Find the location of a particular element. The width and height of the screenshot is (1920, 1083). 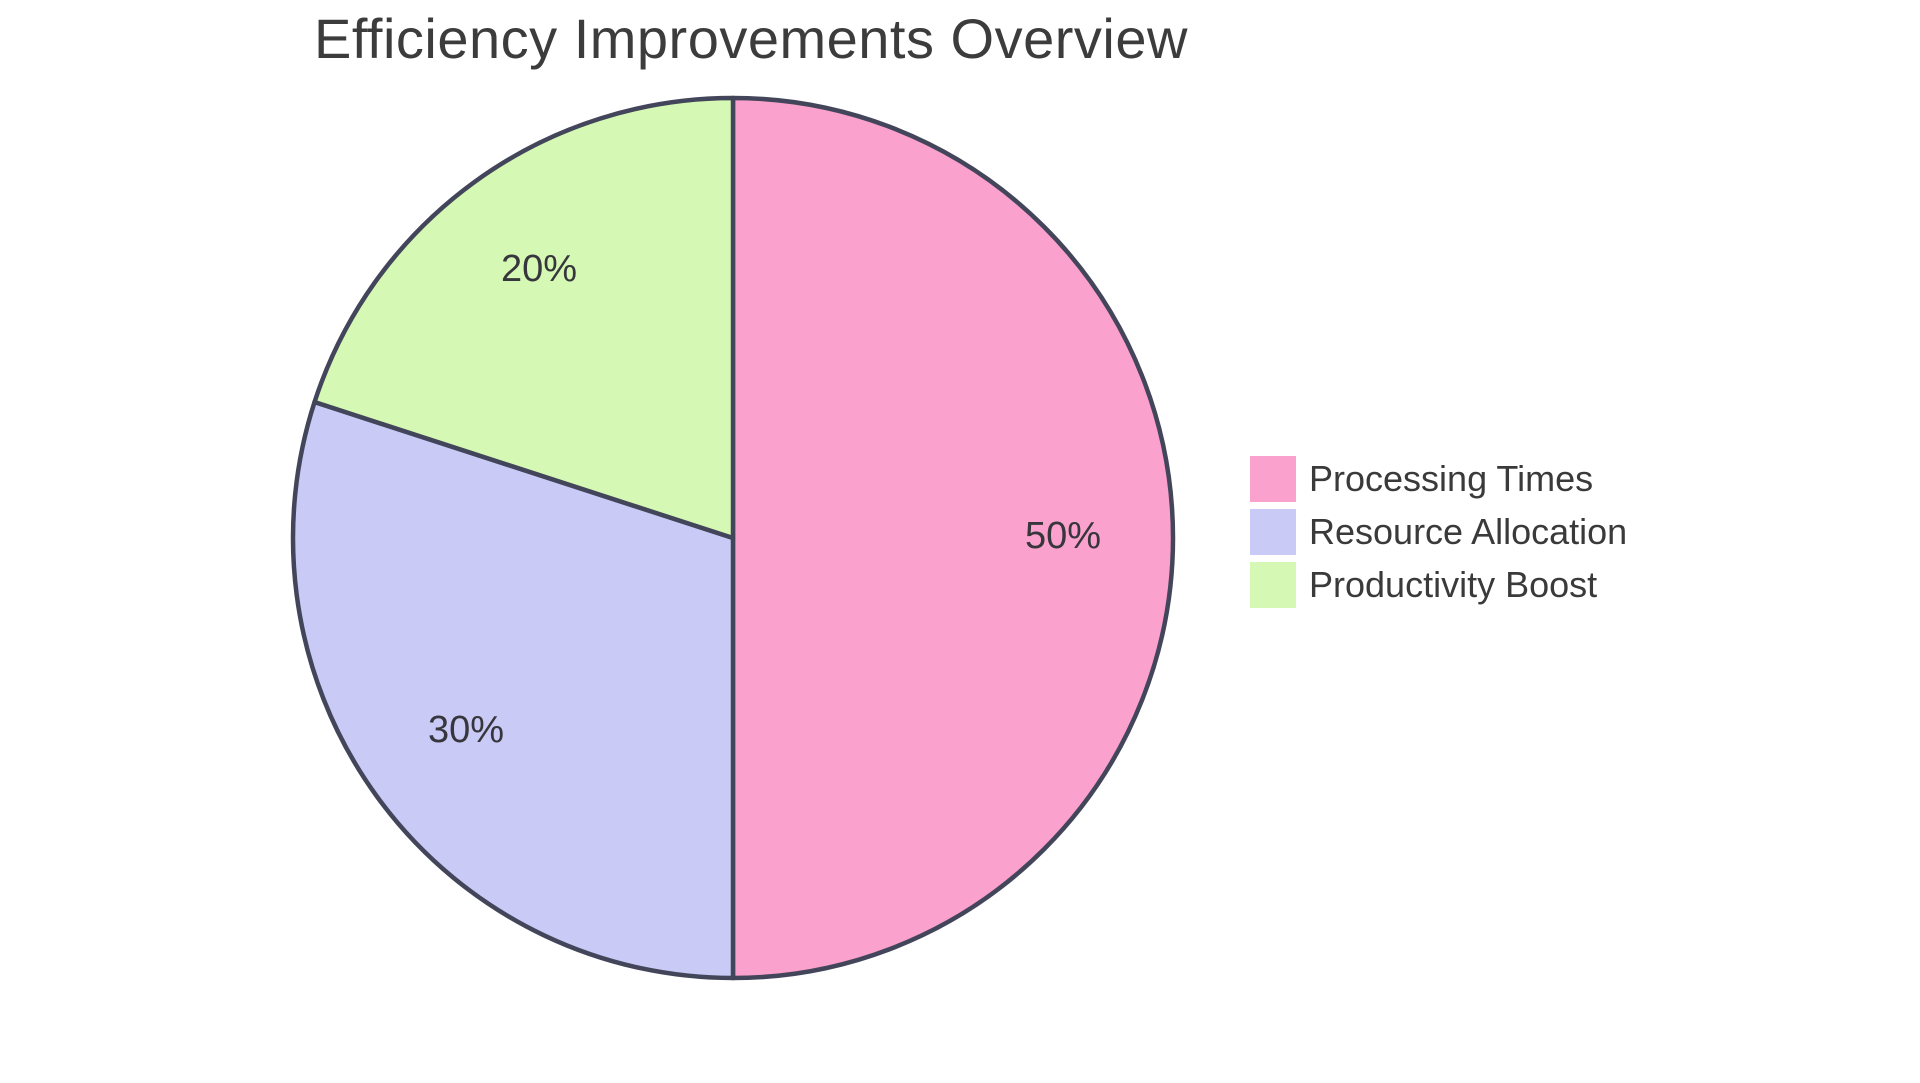

legend-item-productivity-boost: Productivity Boost is located at coordinates (1438, 585).